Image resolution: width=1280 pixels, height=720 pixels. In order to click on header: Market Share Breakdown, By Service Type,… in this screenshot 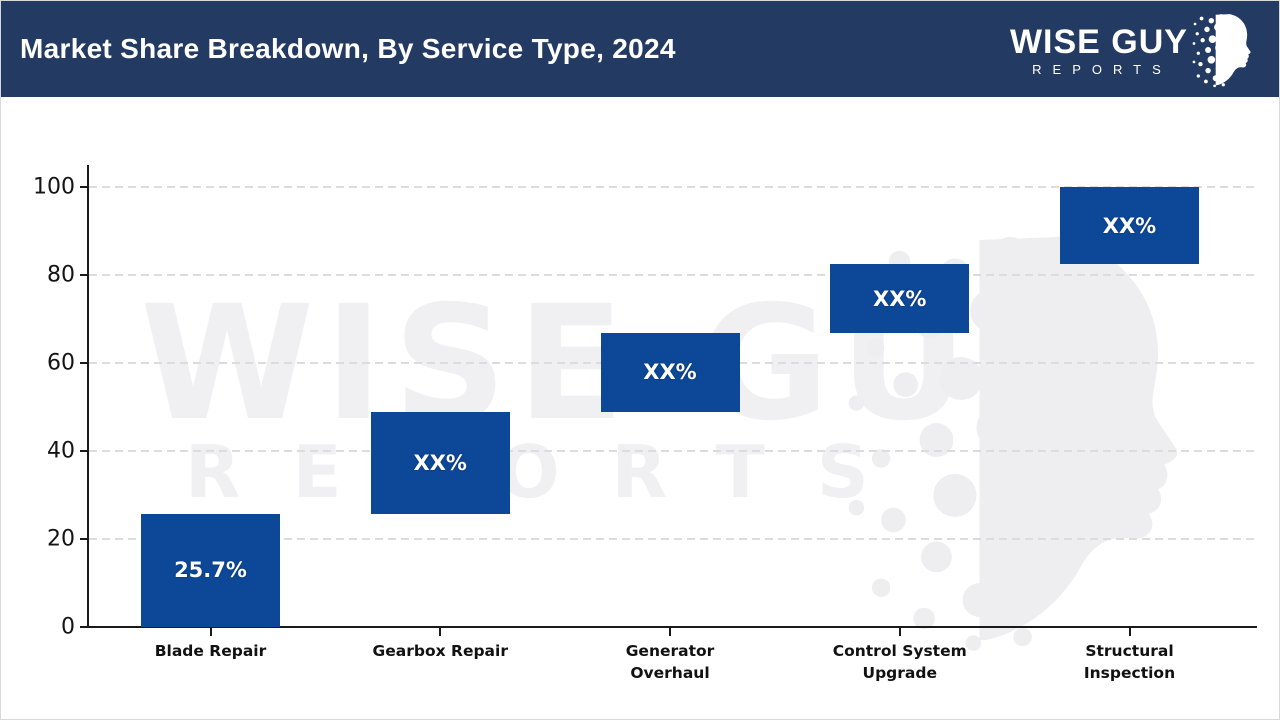, I will do `click(640, 48)`.